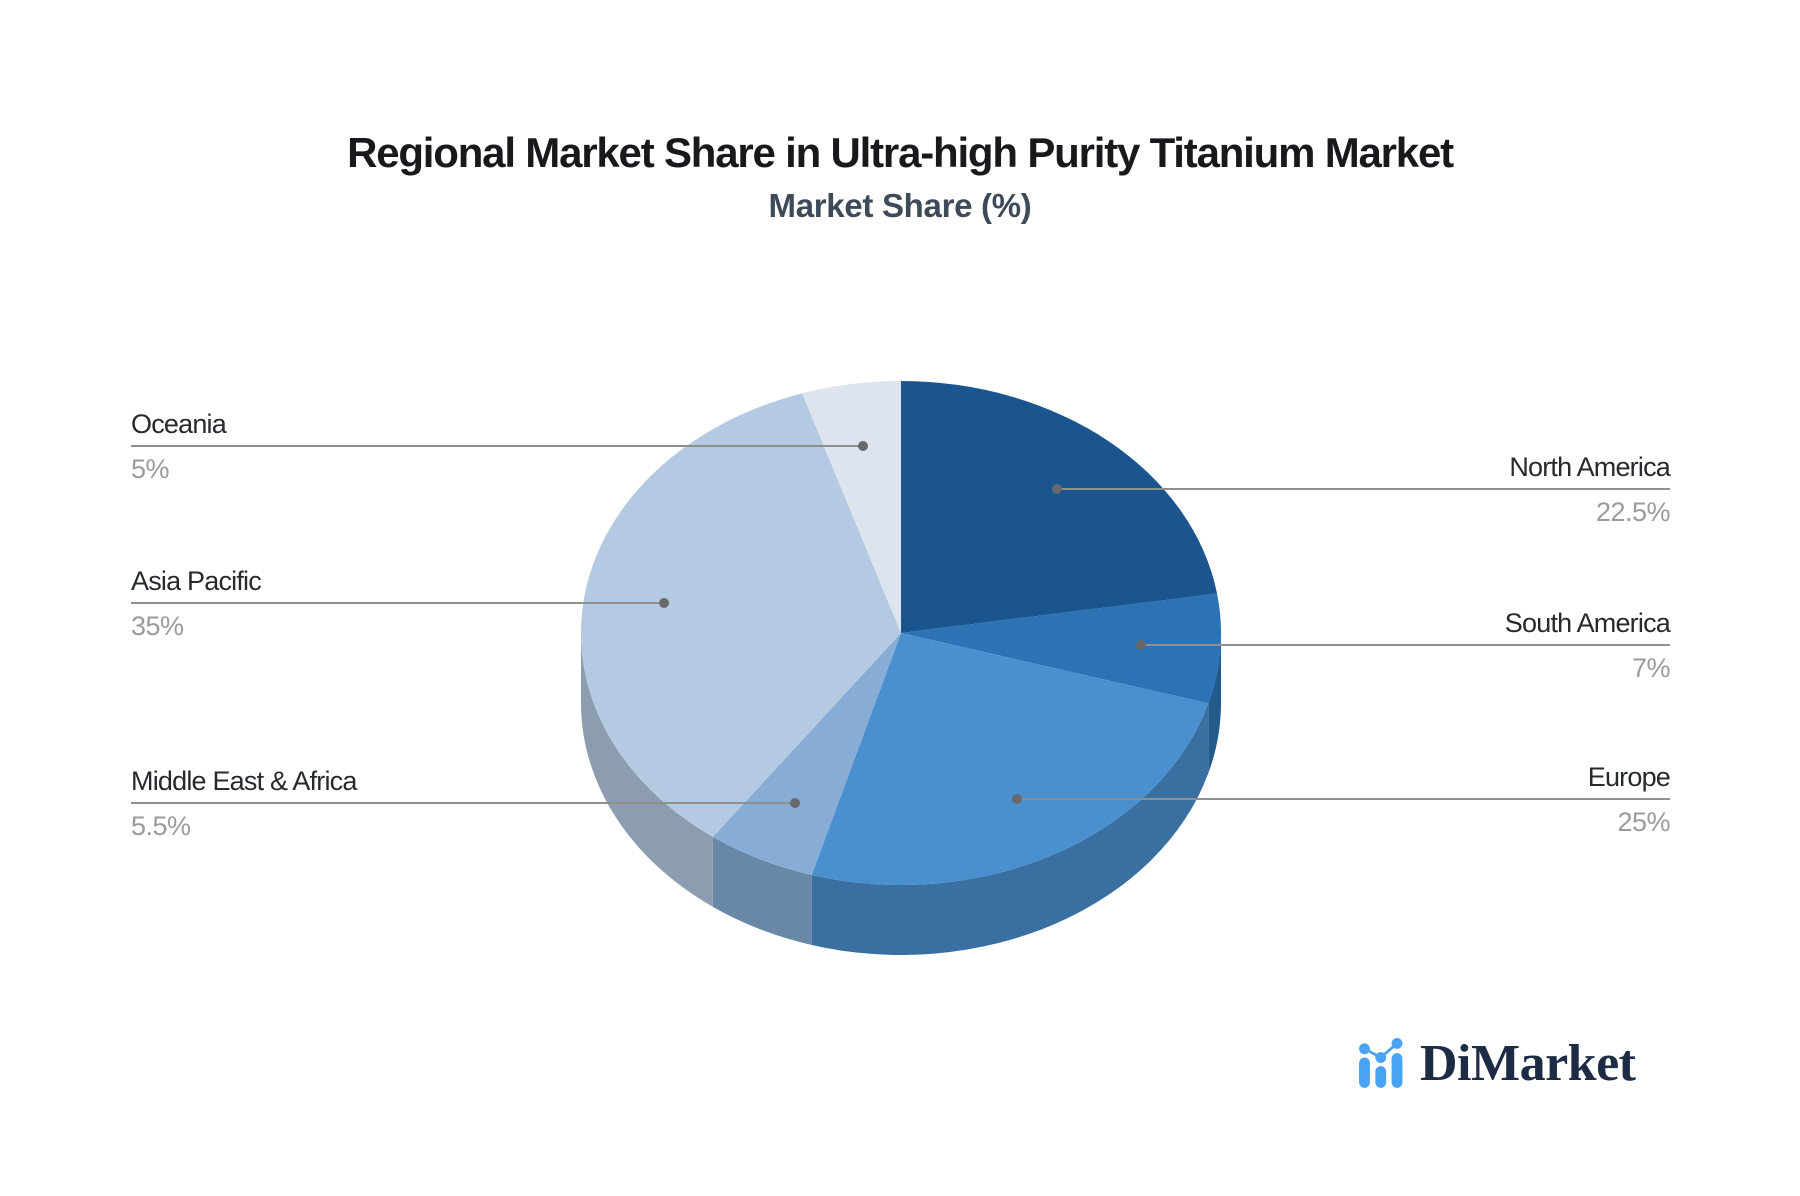 This screenshot has height=1196, width=1800. Describe the element at coordinates (1059, 507) in the screenshot. I see `pie-slice-north-america` at that location.